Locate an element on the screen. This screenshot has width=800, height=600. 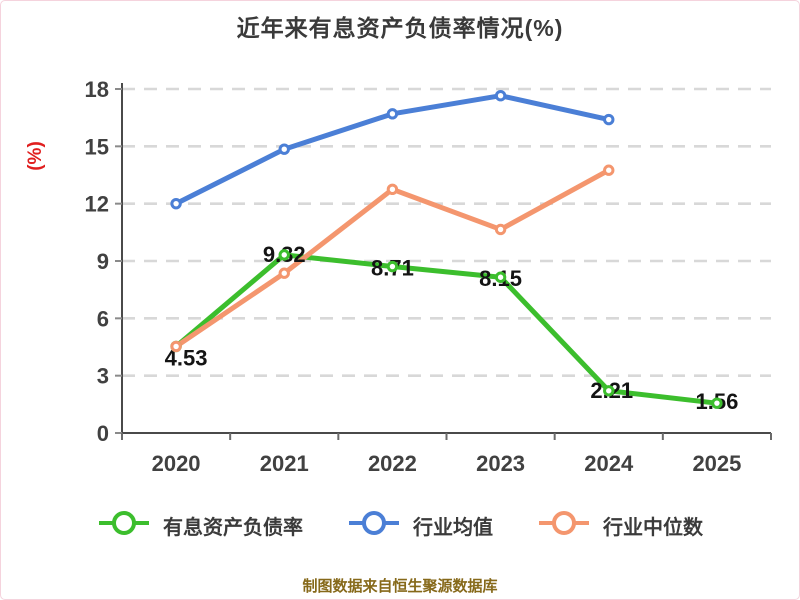
x-tick-label: 2021 is located at coordinates (284, 463).